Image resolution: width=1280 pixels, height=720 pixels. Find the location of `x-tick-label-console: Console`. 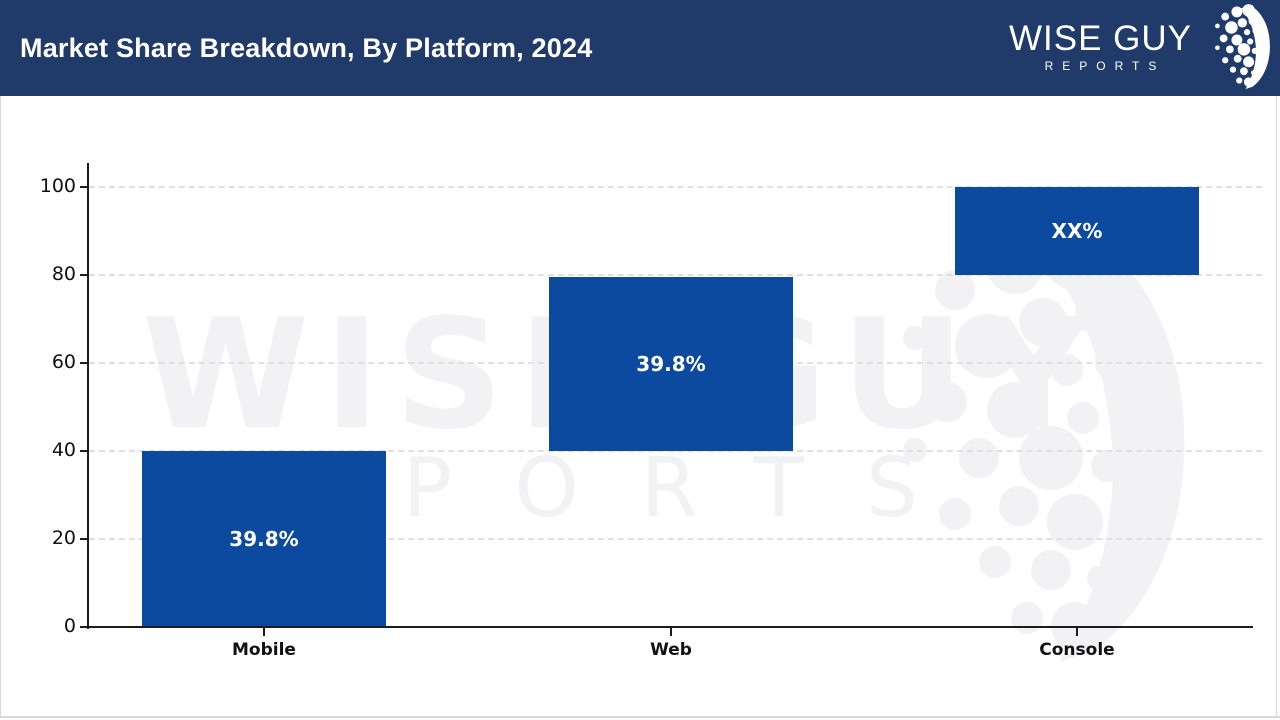

x-tick-label-console: Console is located at coordinates (1077, 650).